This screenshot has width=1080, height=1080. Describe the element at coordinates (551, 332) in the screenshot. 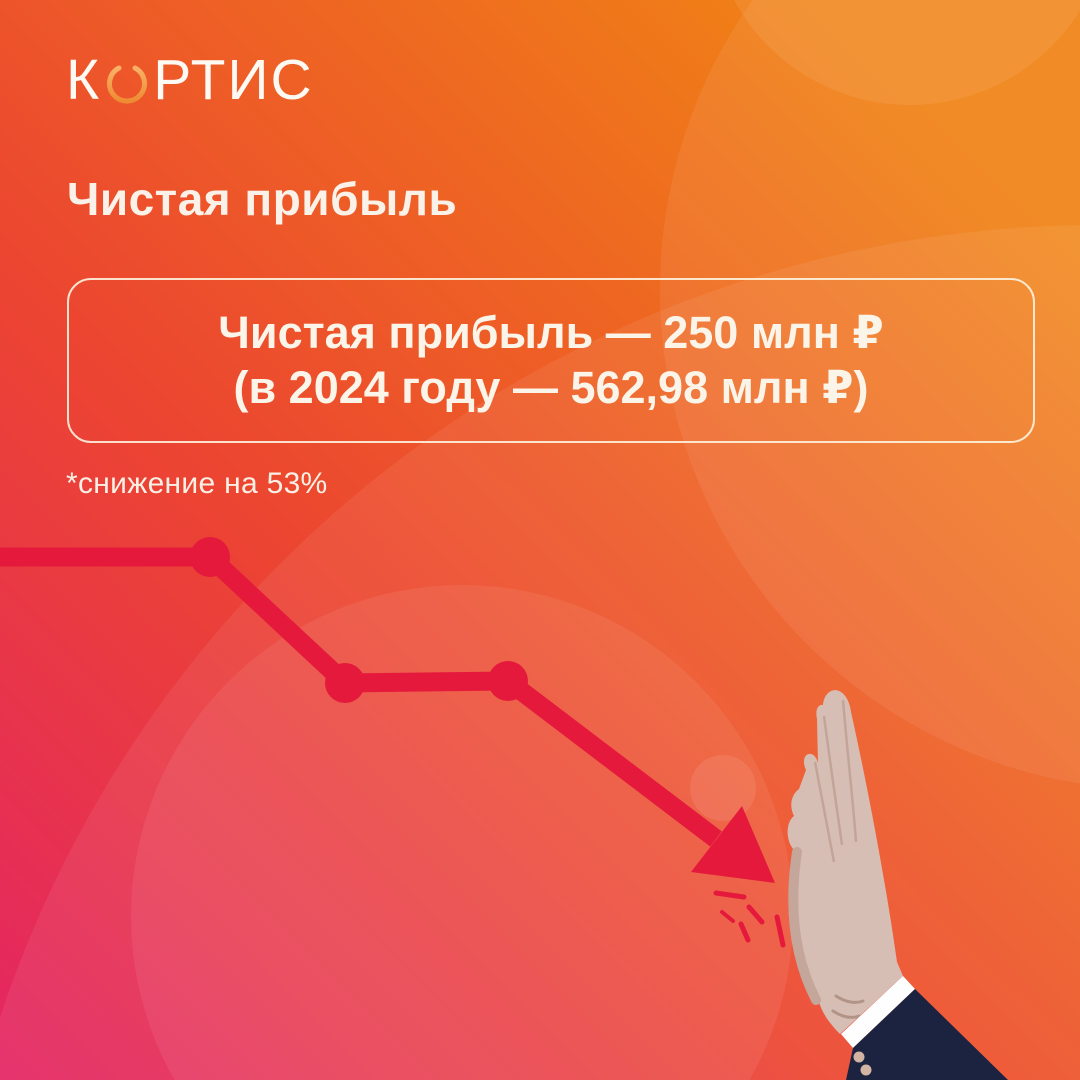

I see `highlight-line1: Чистая прибыль — 250 млн ₽` at that location.